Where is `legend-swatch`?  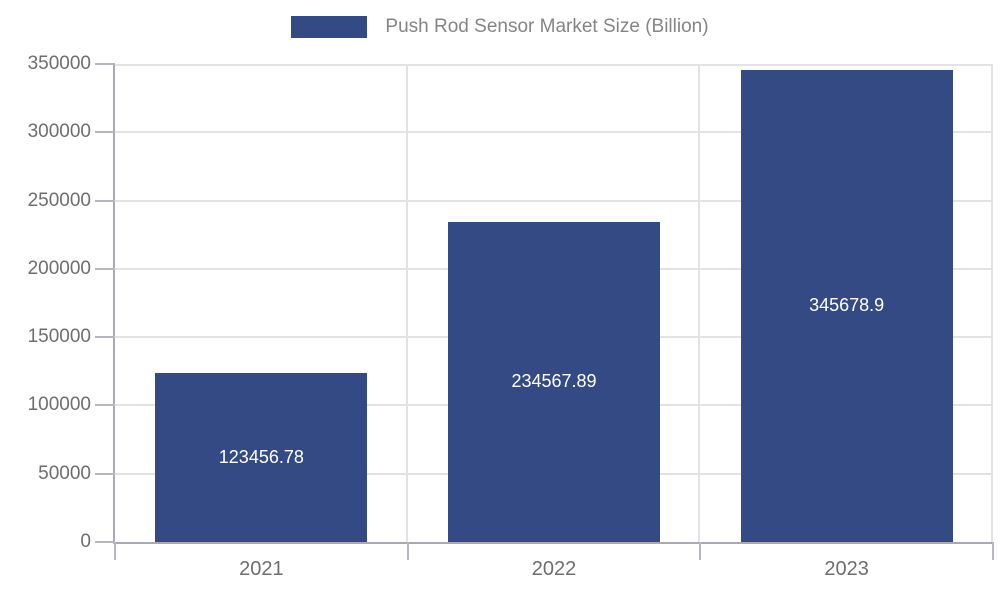
legend-swatch is located at coordinates (329, 27).